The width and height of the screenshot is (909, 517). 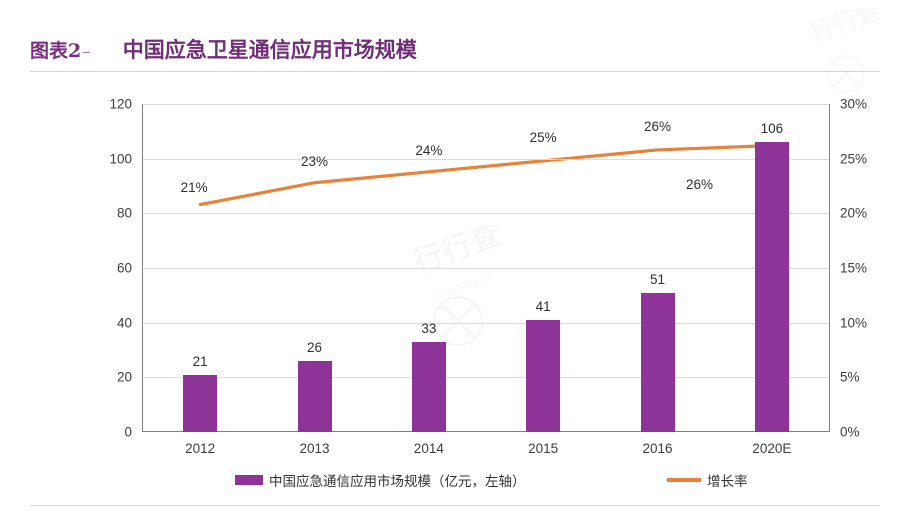 What do you see at coordinates (854, 104) in the screenshot?
I see `y-axis-right-tick-label: 30%` at bounding box center [854, 104].